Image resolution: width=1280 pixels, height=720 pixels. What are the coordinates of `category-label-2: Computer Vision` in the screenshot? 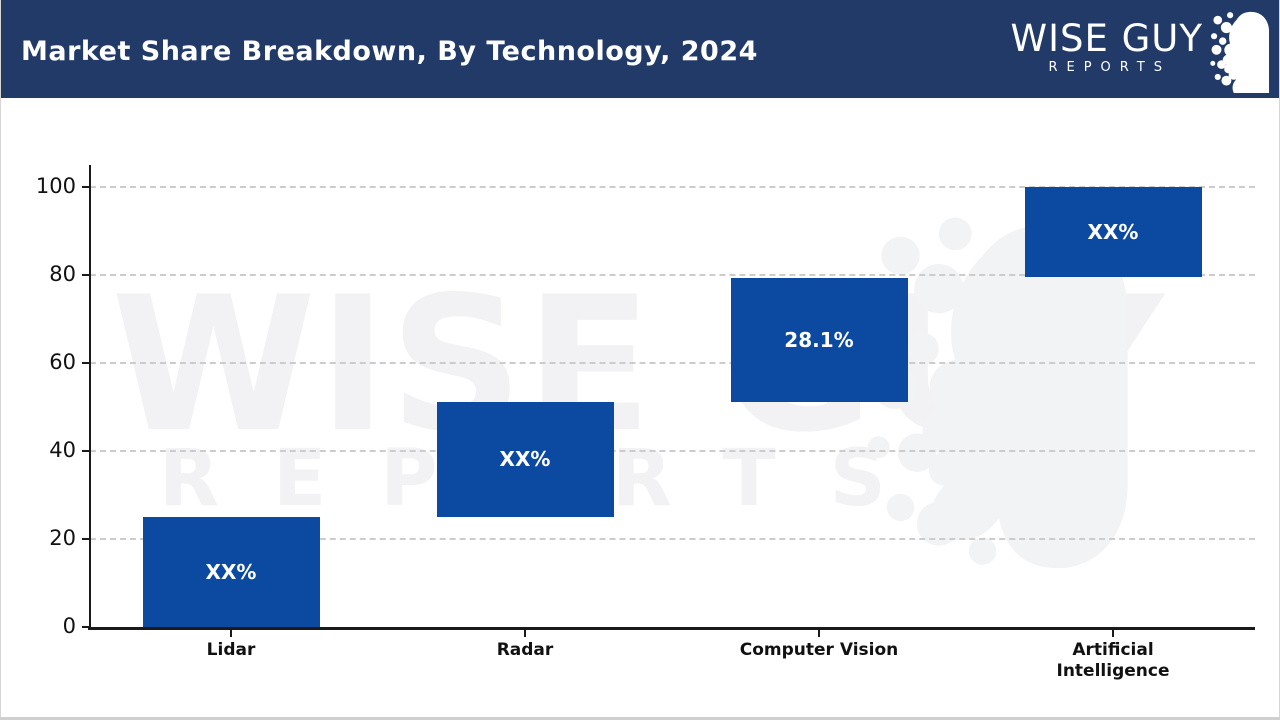 It's located at (819, 650).